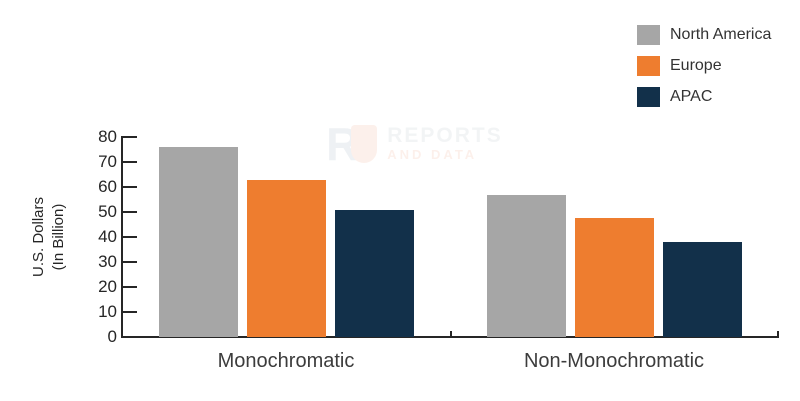 This screenshot has width=800, height=401. I want to click on bar-monochromatic-apac, so click(374, 273).